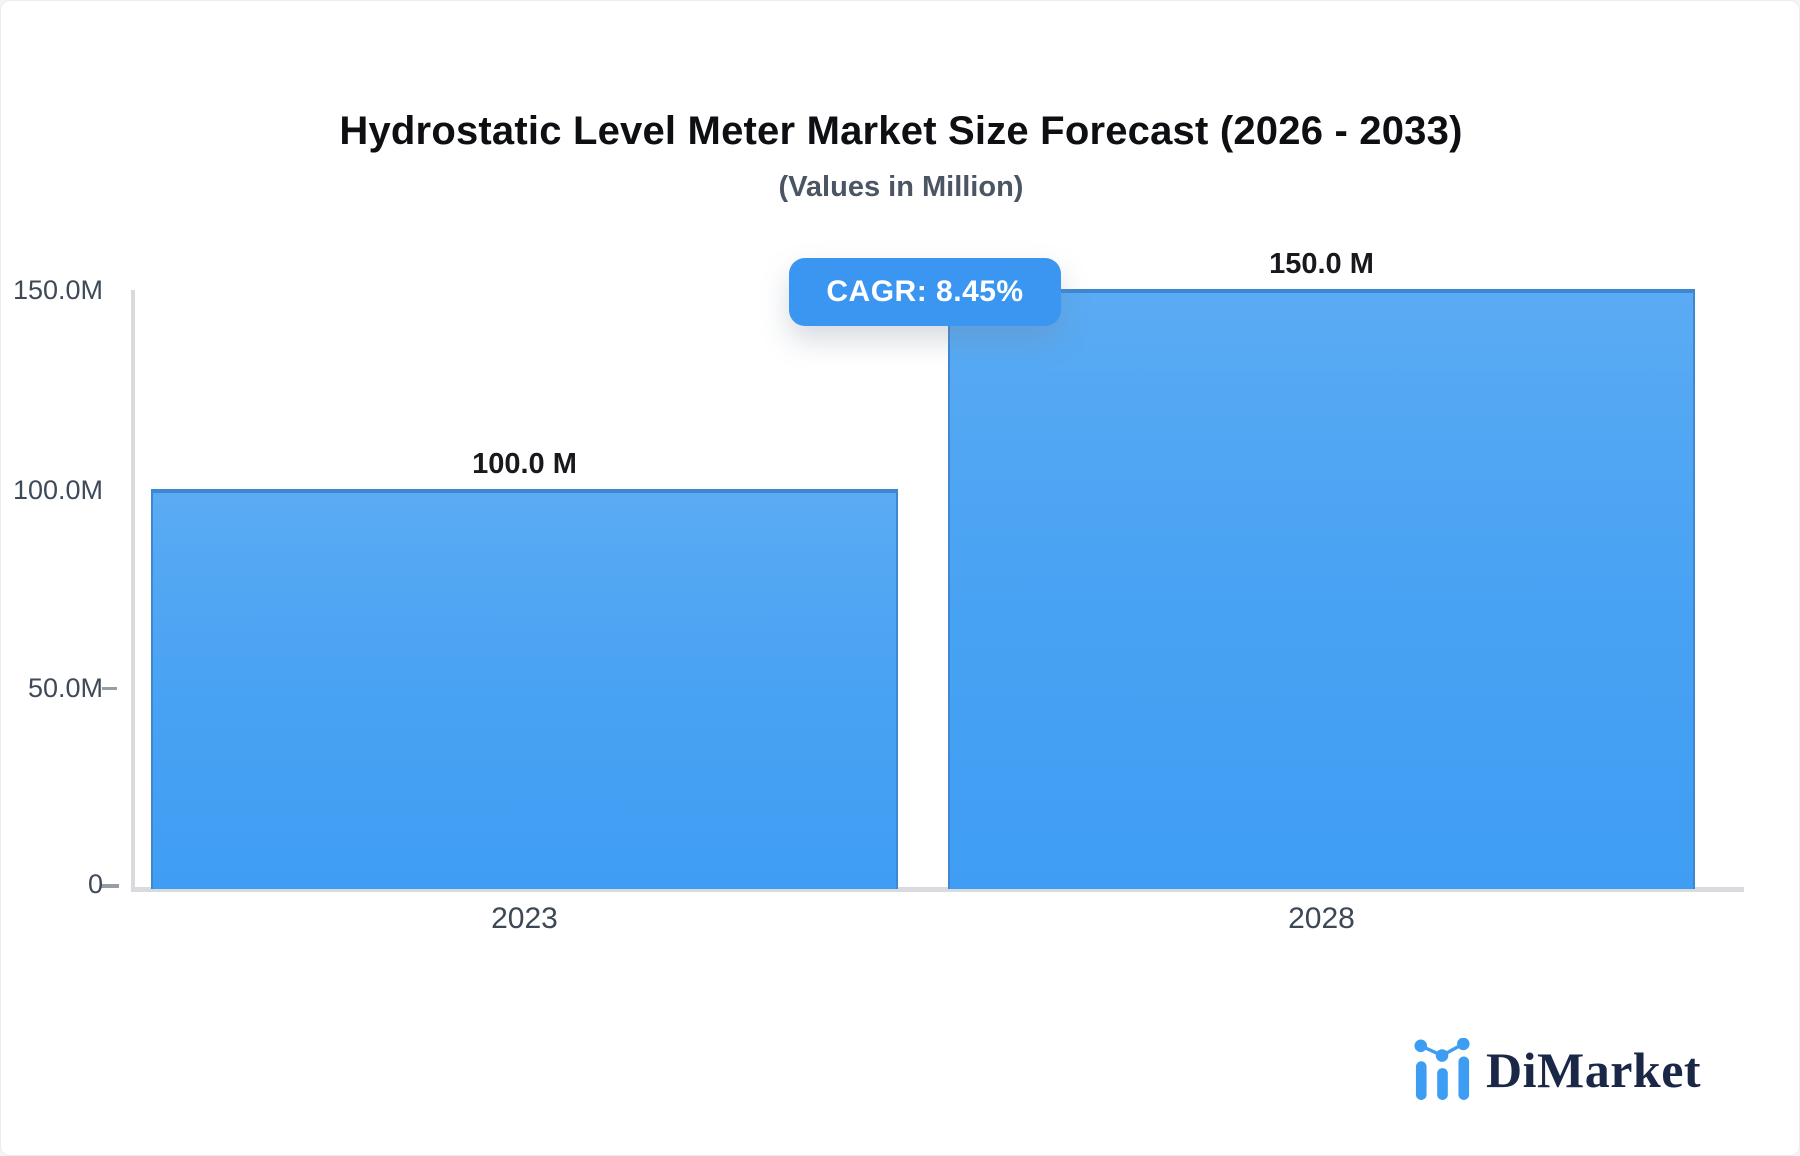  What do you see at coordinates (95, 884) in the screenshot?
I see `y-axis-label-0: 0` at bounding box center [95, 884].